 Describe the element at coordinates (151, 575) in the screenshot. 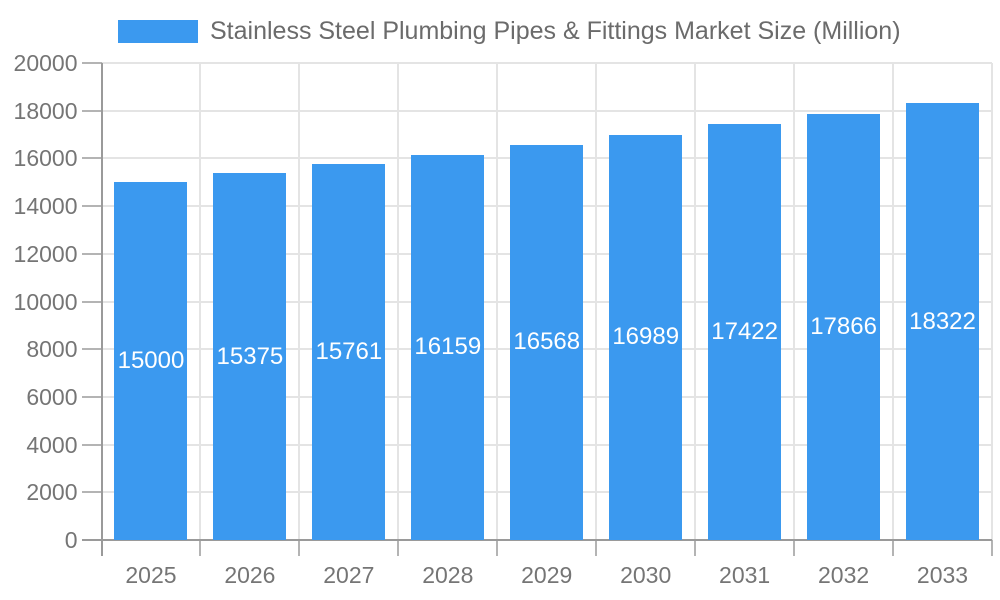

I see `x-axis-label: 2025` at that location.